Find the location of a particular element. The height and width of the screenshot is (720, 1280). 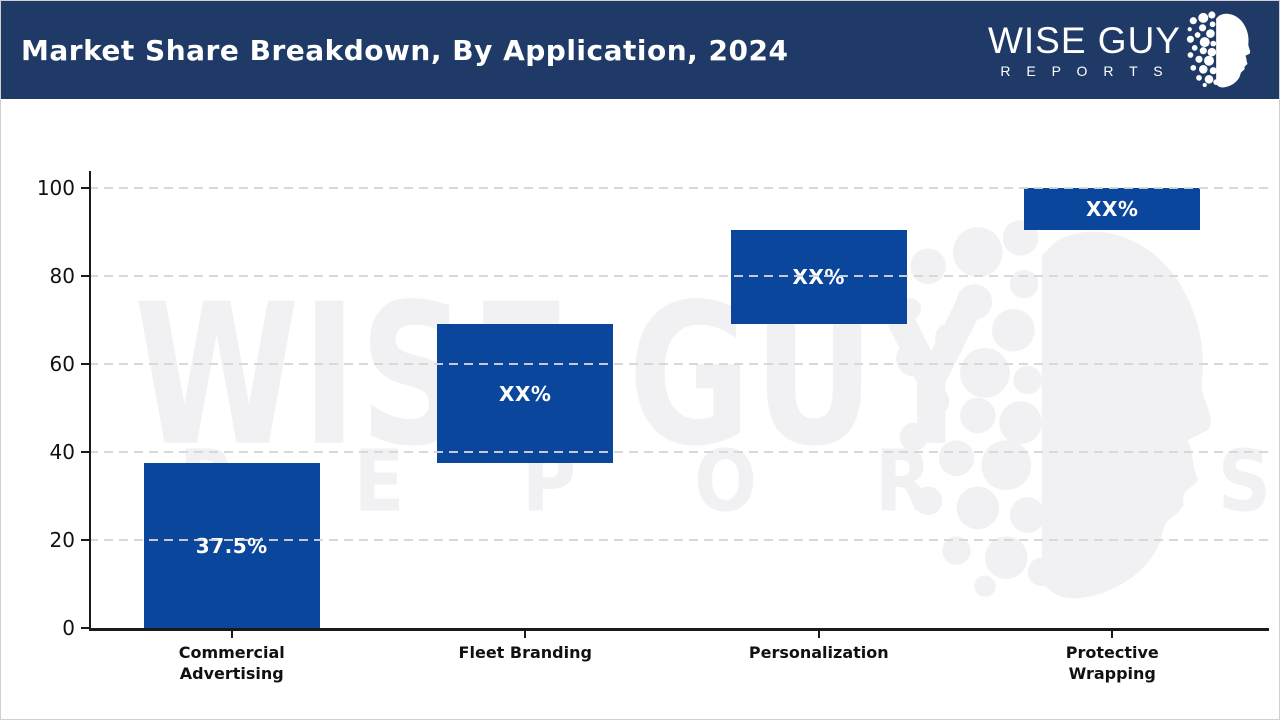

y-tick-label-60: 60 is located at coordinates (62, 364).